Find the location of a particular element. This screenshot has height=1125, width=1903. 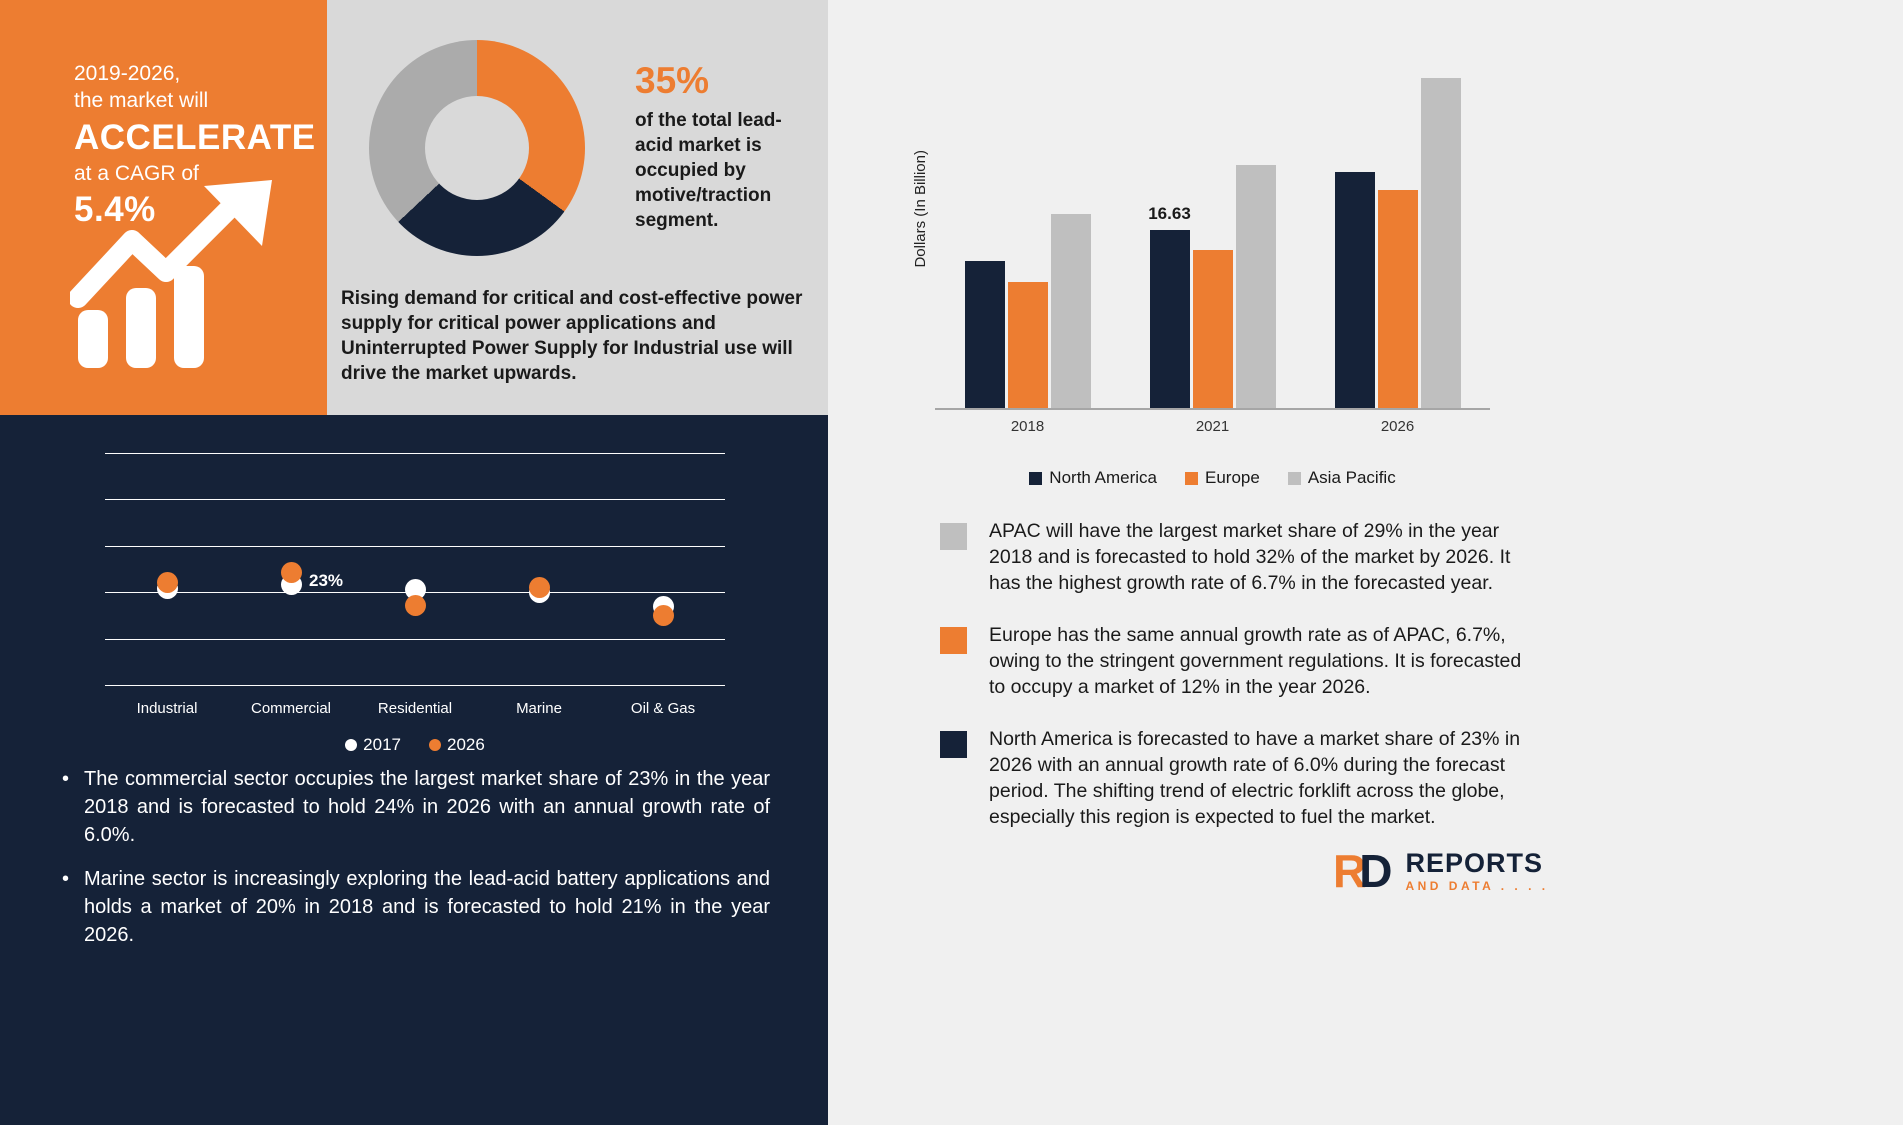

bar-north-america-2021: 16.63 is located at coordinates (1169, 306).